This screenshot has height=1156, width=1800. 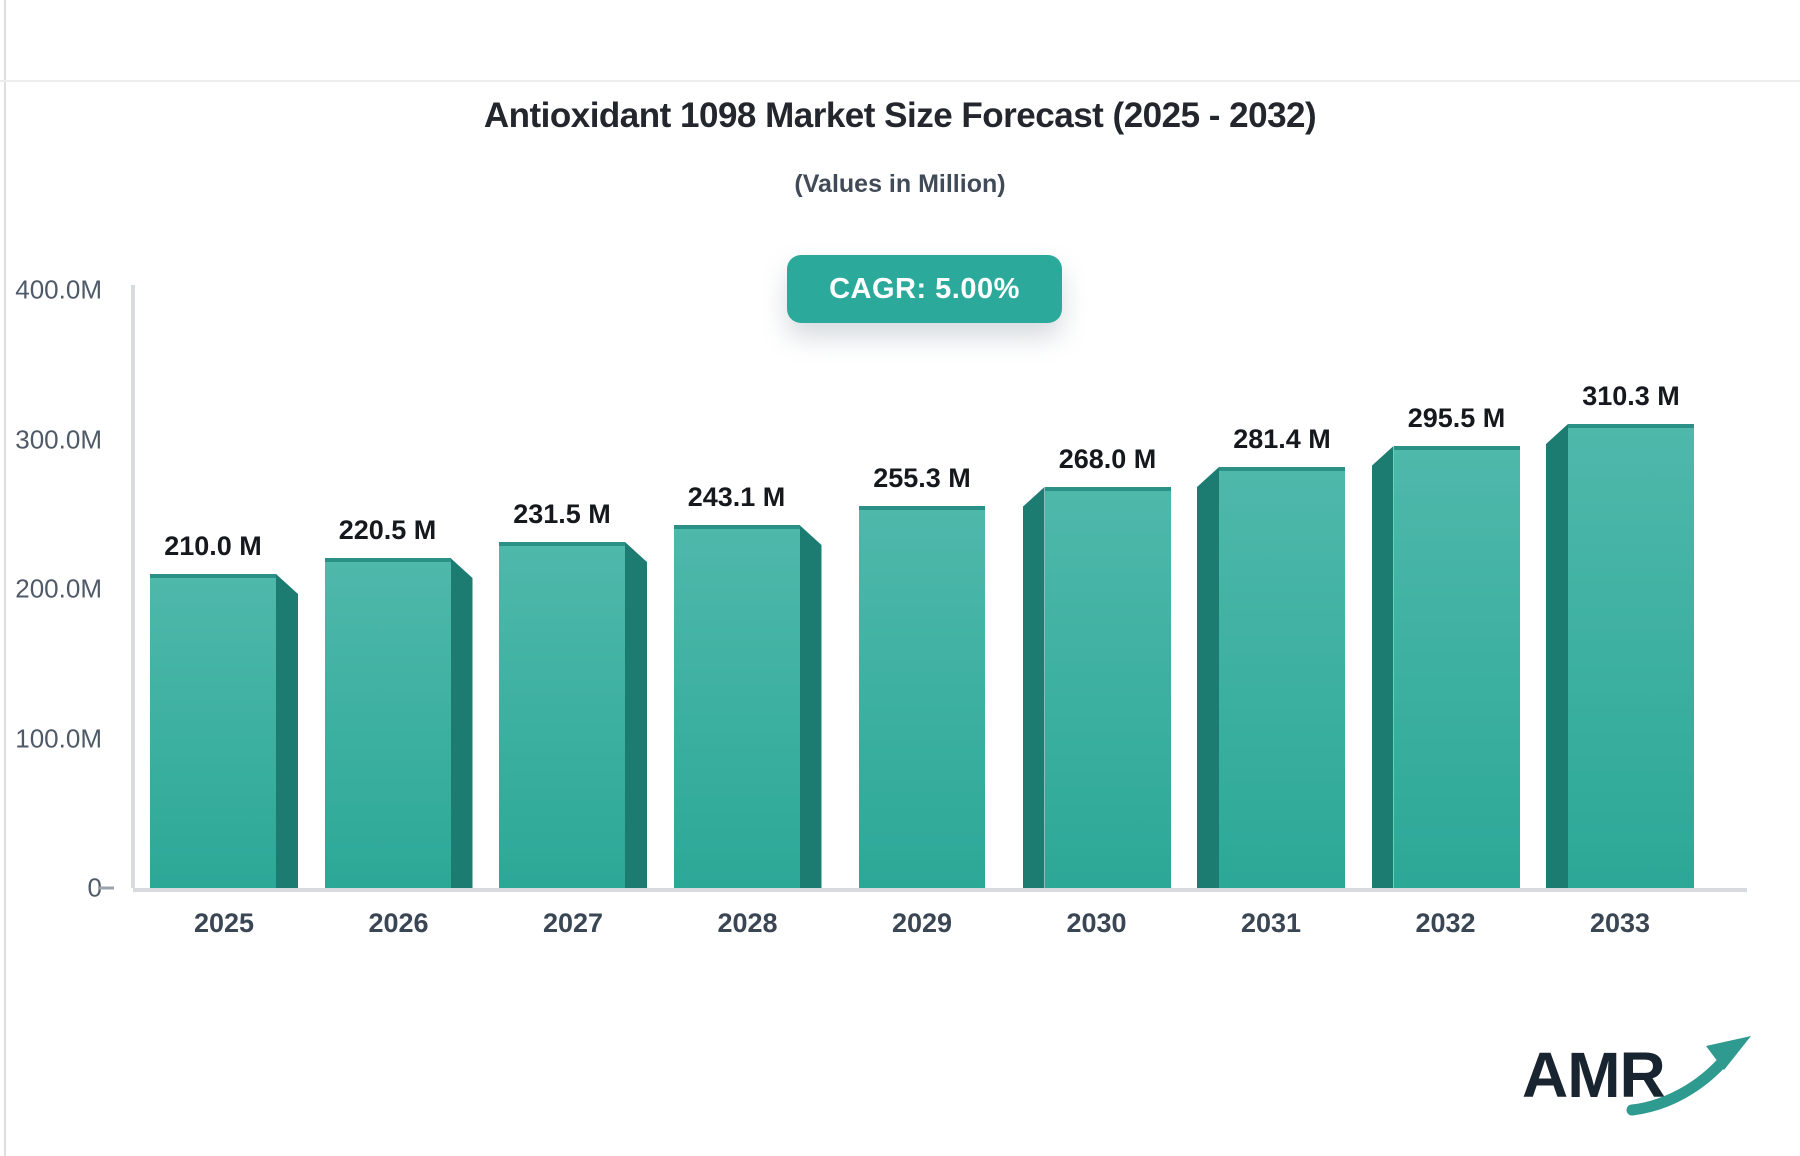 What do you see at coordinates (58, 738) in the screenshot?
I see `y-tick-label: 100.0M` at bounding box center [58, 738].